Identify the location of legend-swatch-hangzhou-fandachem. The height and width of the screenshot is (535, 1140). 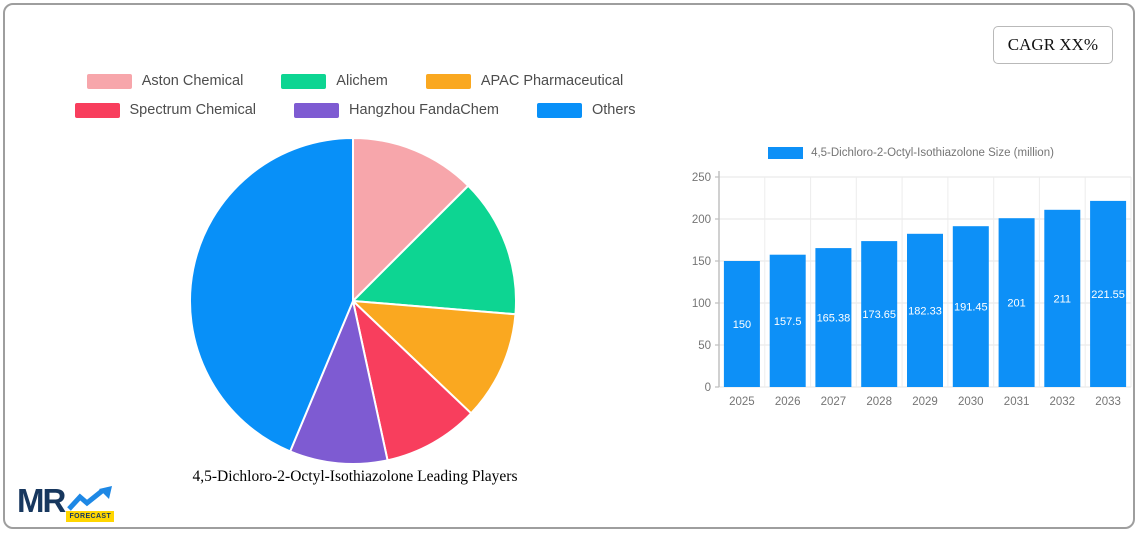
(317, 110).